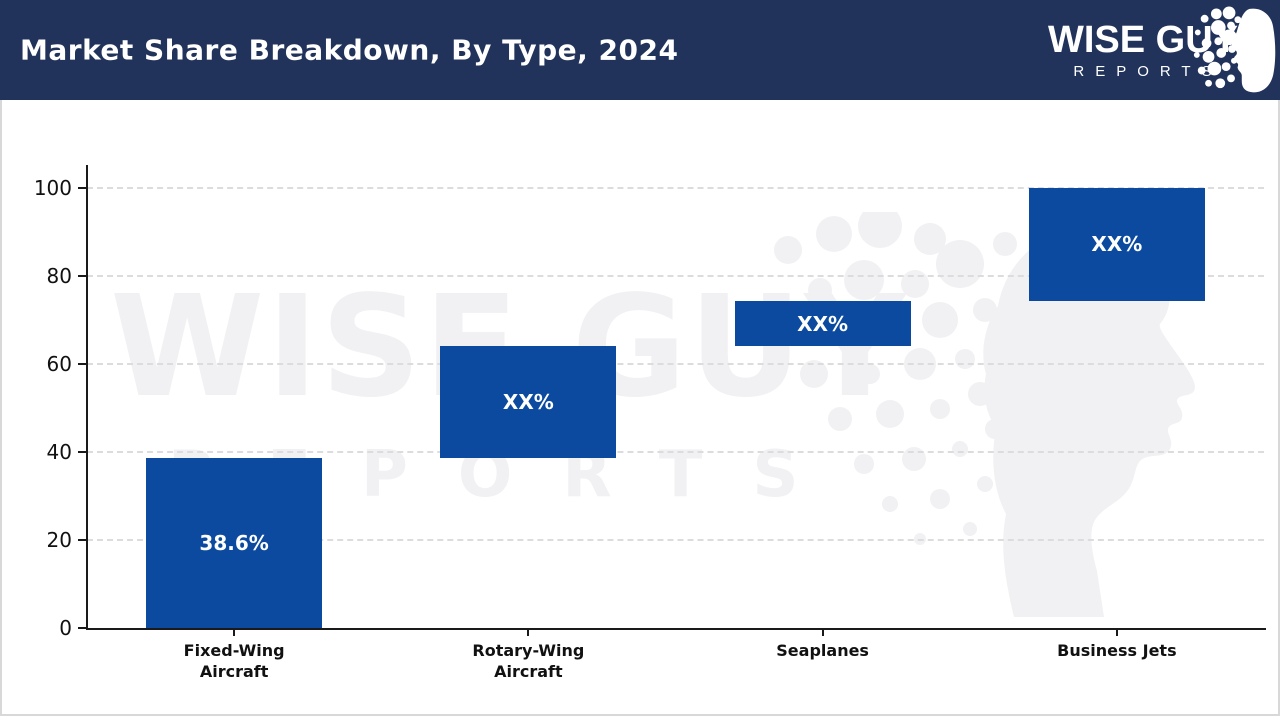 This screenshot has width=1280, height=720. What do you see at coordinates (1142, 39) in the screenshot?
I see `brand-name: WISE GUY` at bounding box center [1142, 39].